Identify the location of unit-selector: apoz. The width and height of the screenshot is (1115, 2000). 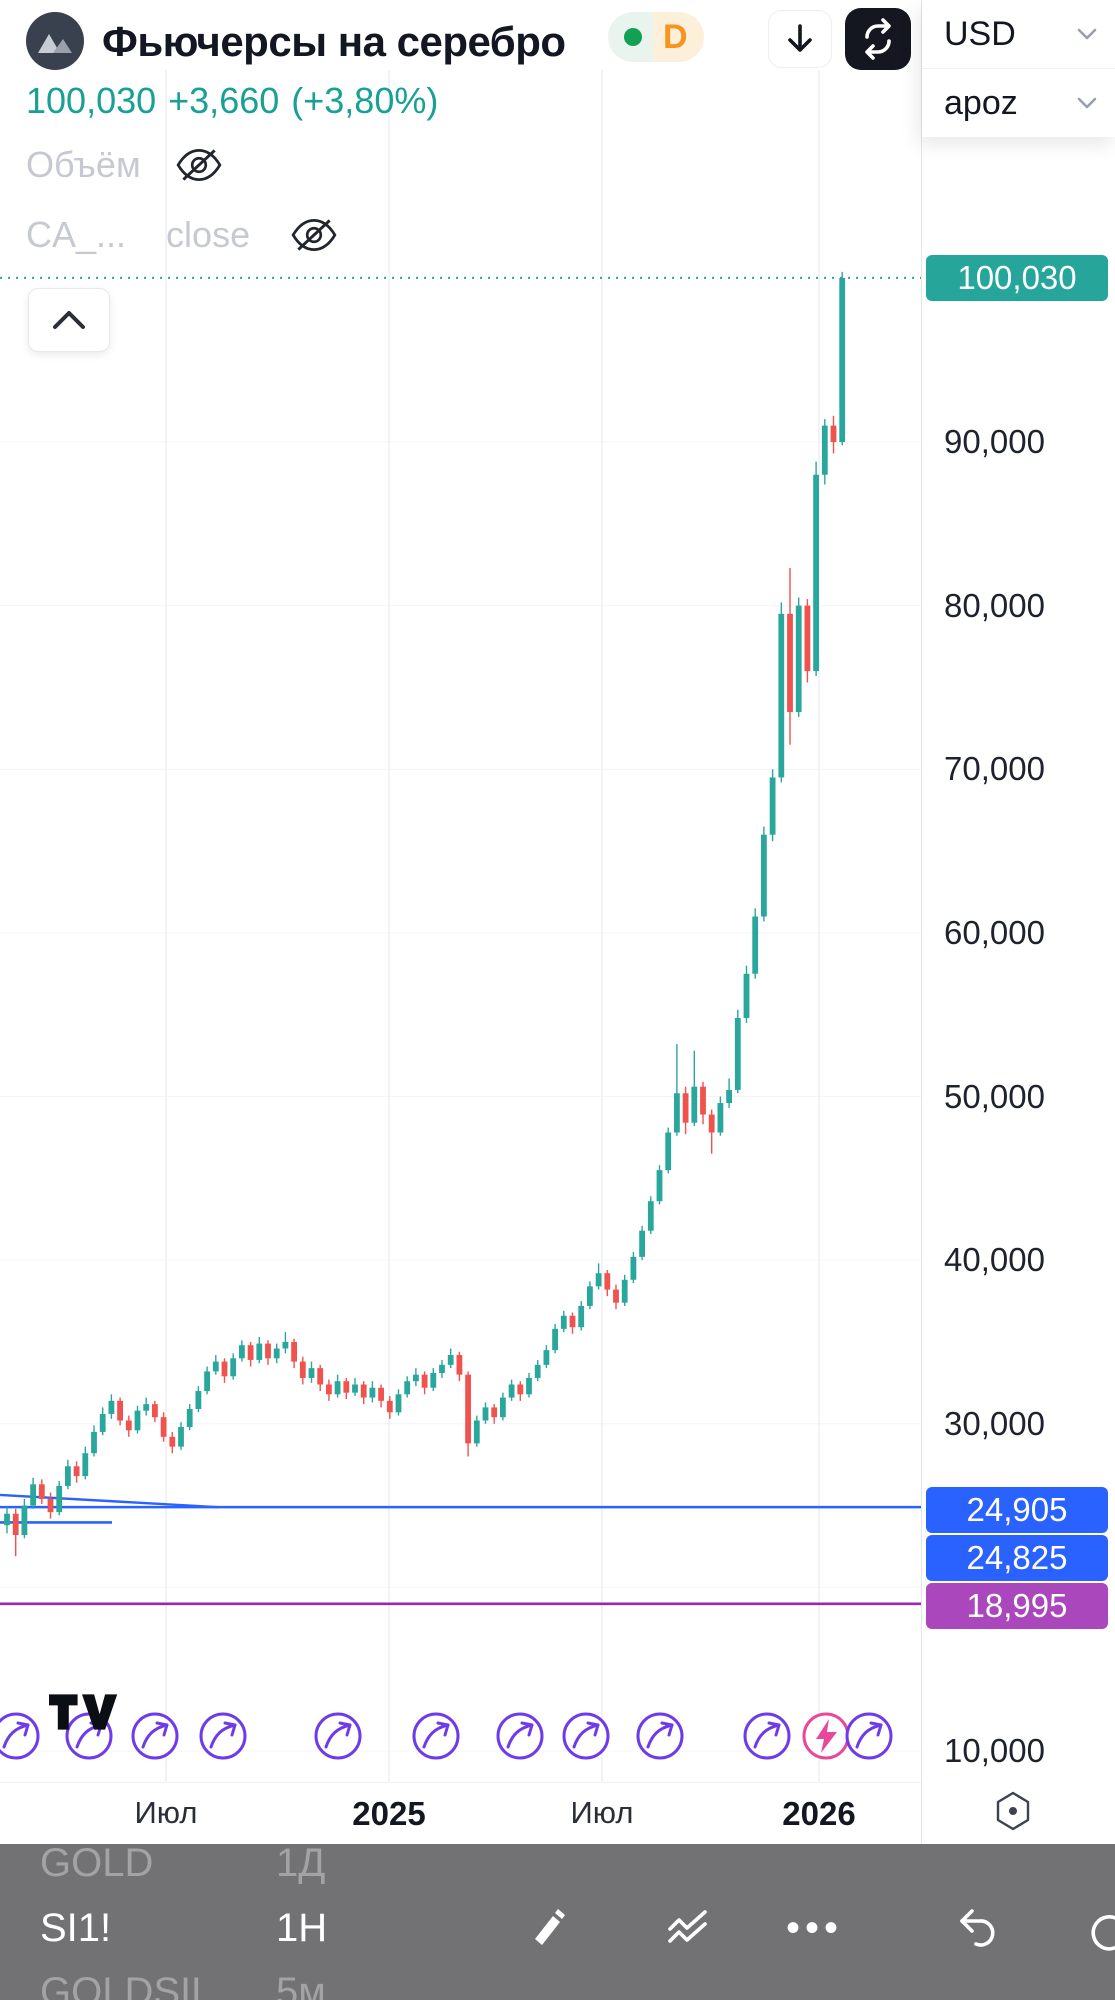
(1018, 103).